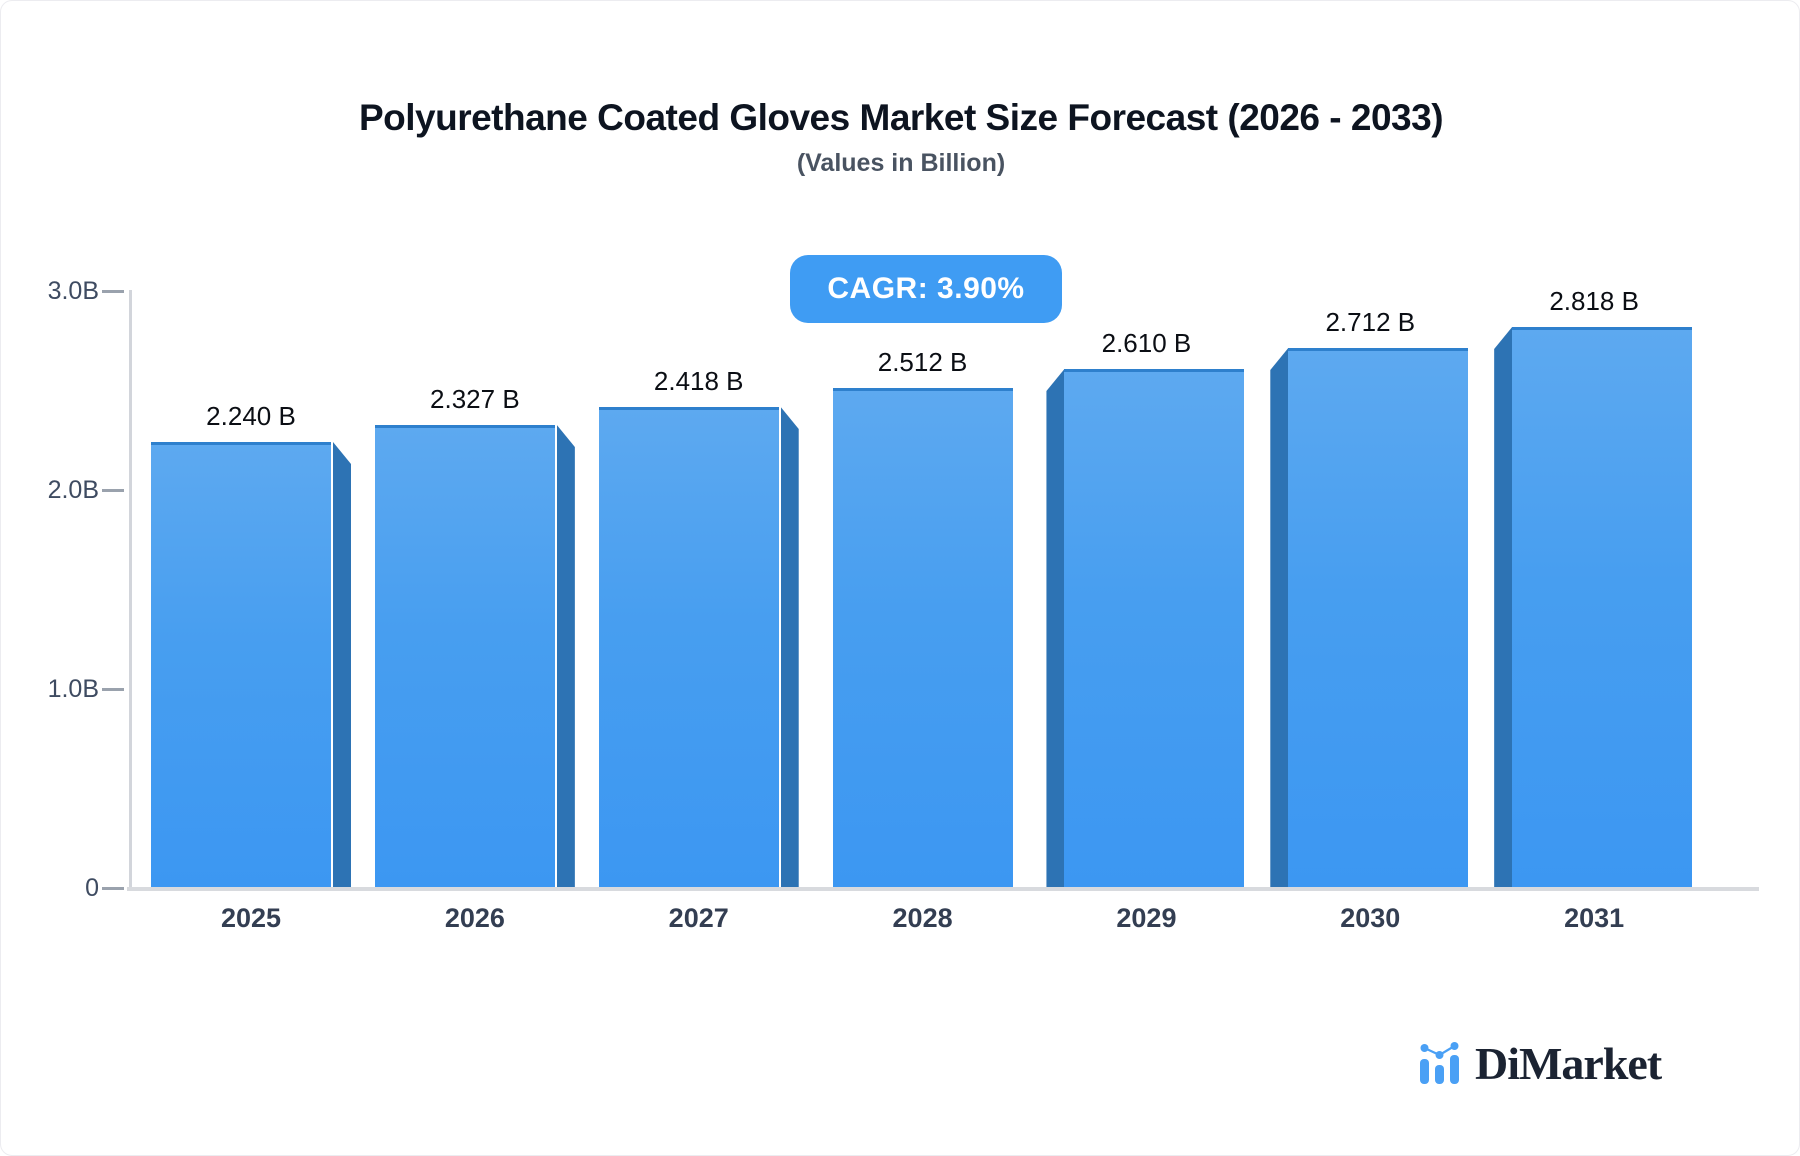  What do you see at coordinates (251, 416) in the screenshot?
I see `bar-value-label: 2.240 B` at bounding box center [251, 416].